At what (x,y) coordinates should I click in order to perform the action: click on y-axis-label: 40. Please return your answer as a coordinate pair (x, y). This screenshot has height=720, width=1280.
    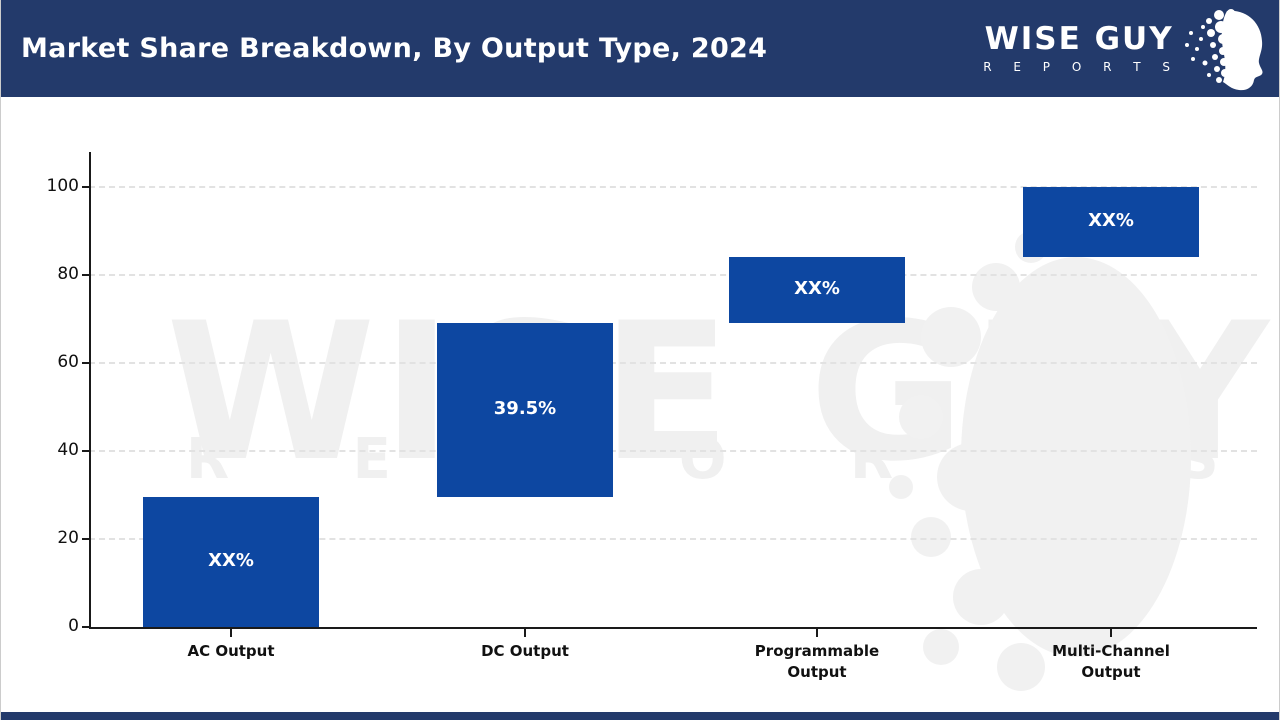
    Looking at the image, I should click on (68, 450).